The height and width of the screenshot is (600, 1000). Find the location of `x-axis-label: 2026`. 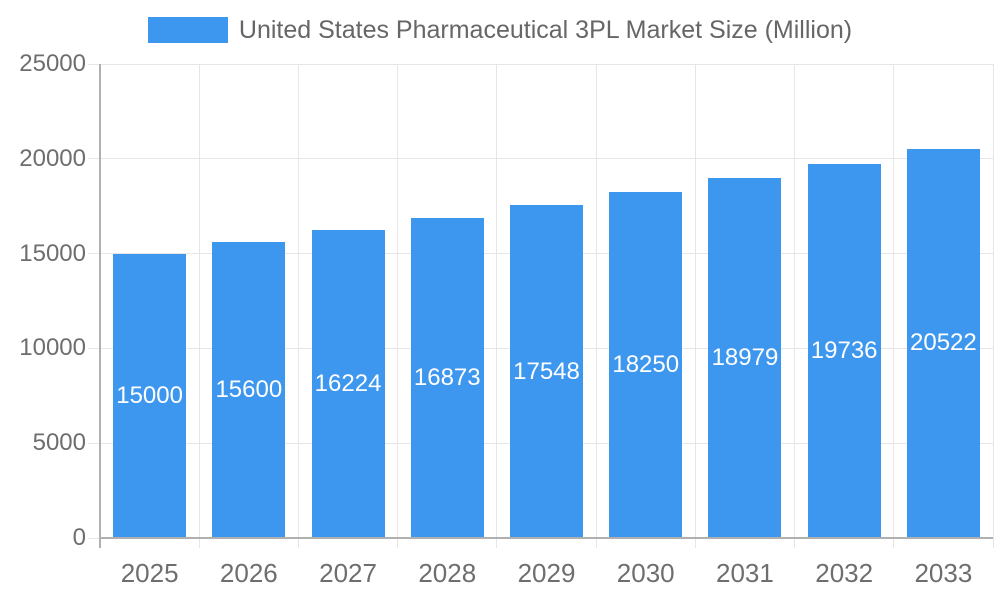

x-axis-label: 2026 is located at coordinates (248, 573).